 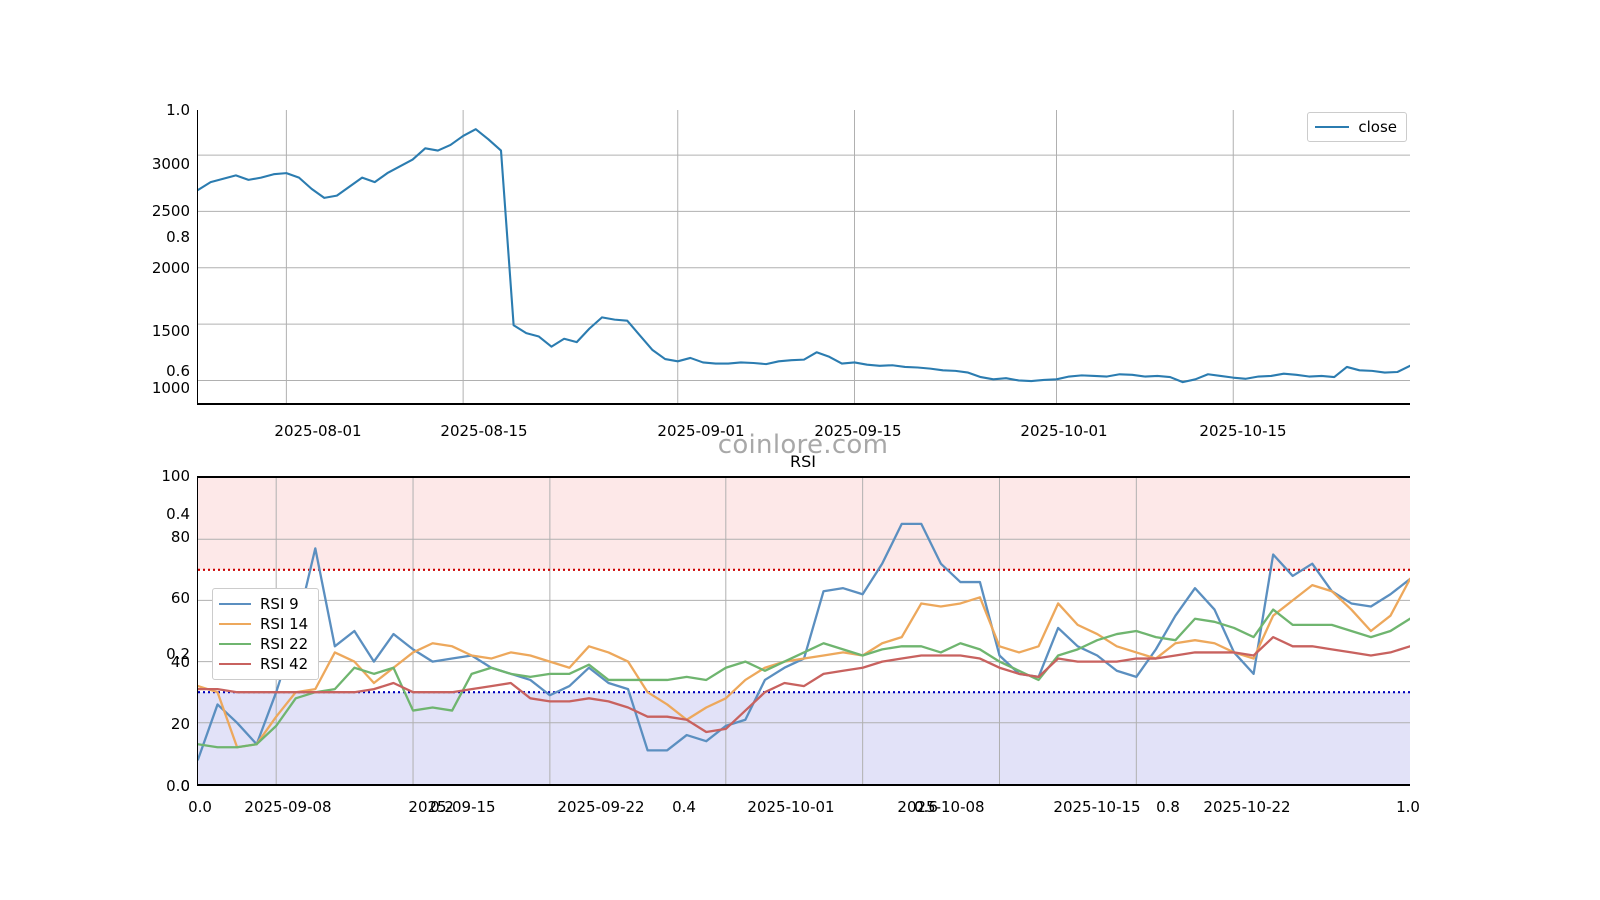 I want to click on rsi-xtick-date-0: 2025-09-08, so click(x=288, y=807).